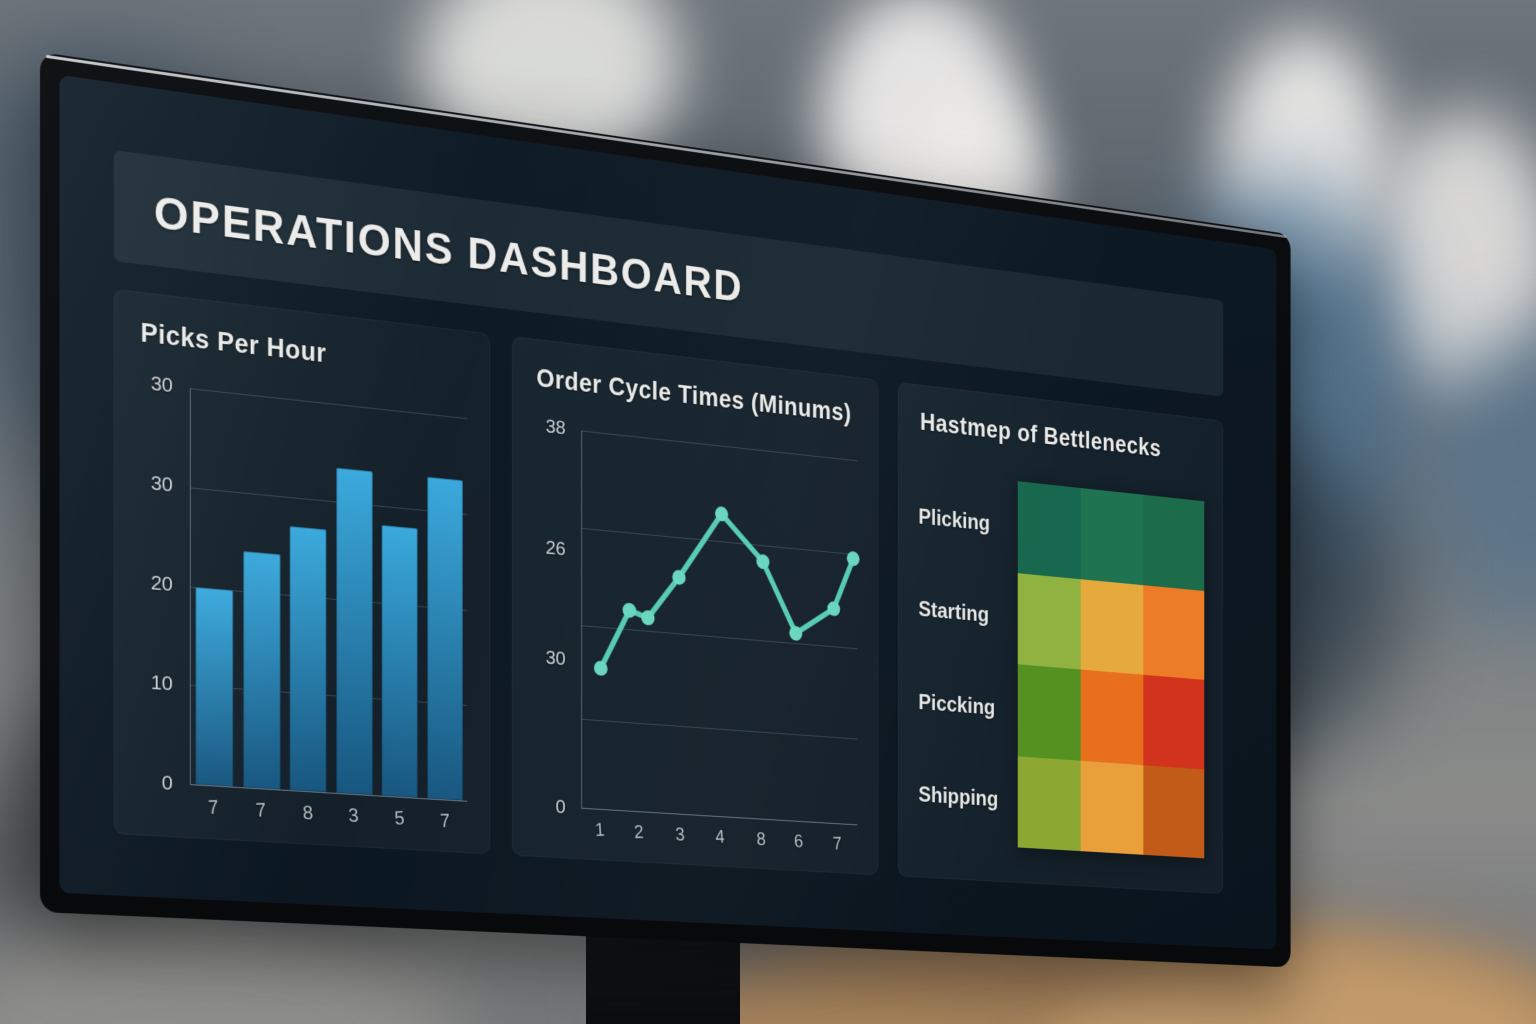 The height and width of the screenshot is (1024, 1536). What do you see at coordinates (354, 816) in the screenshot?
I see `bar-x-label: 3` at bounding box center [354, 816].